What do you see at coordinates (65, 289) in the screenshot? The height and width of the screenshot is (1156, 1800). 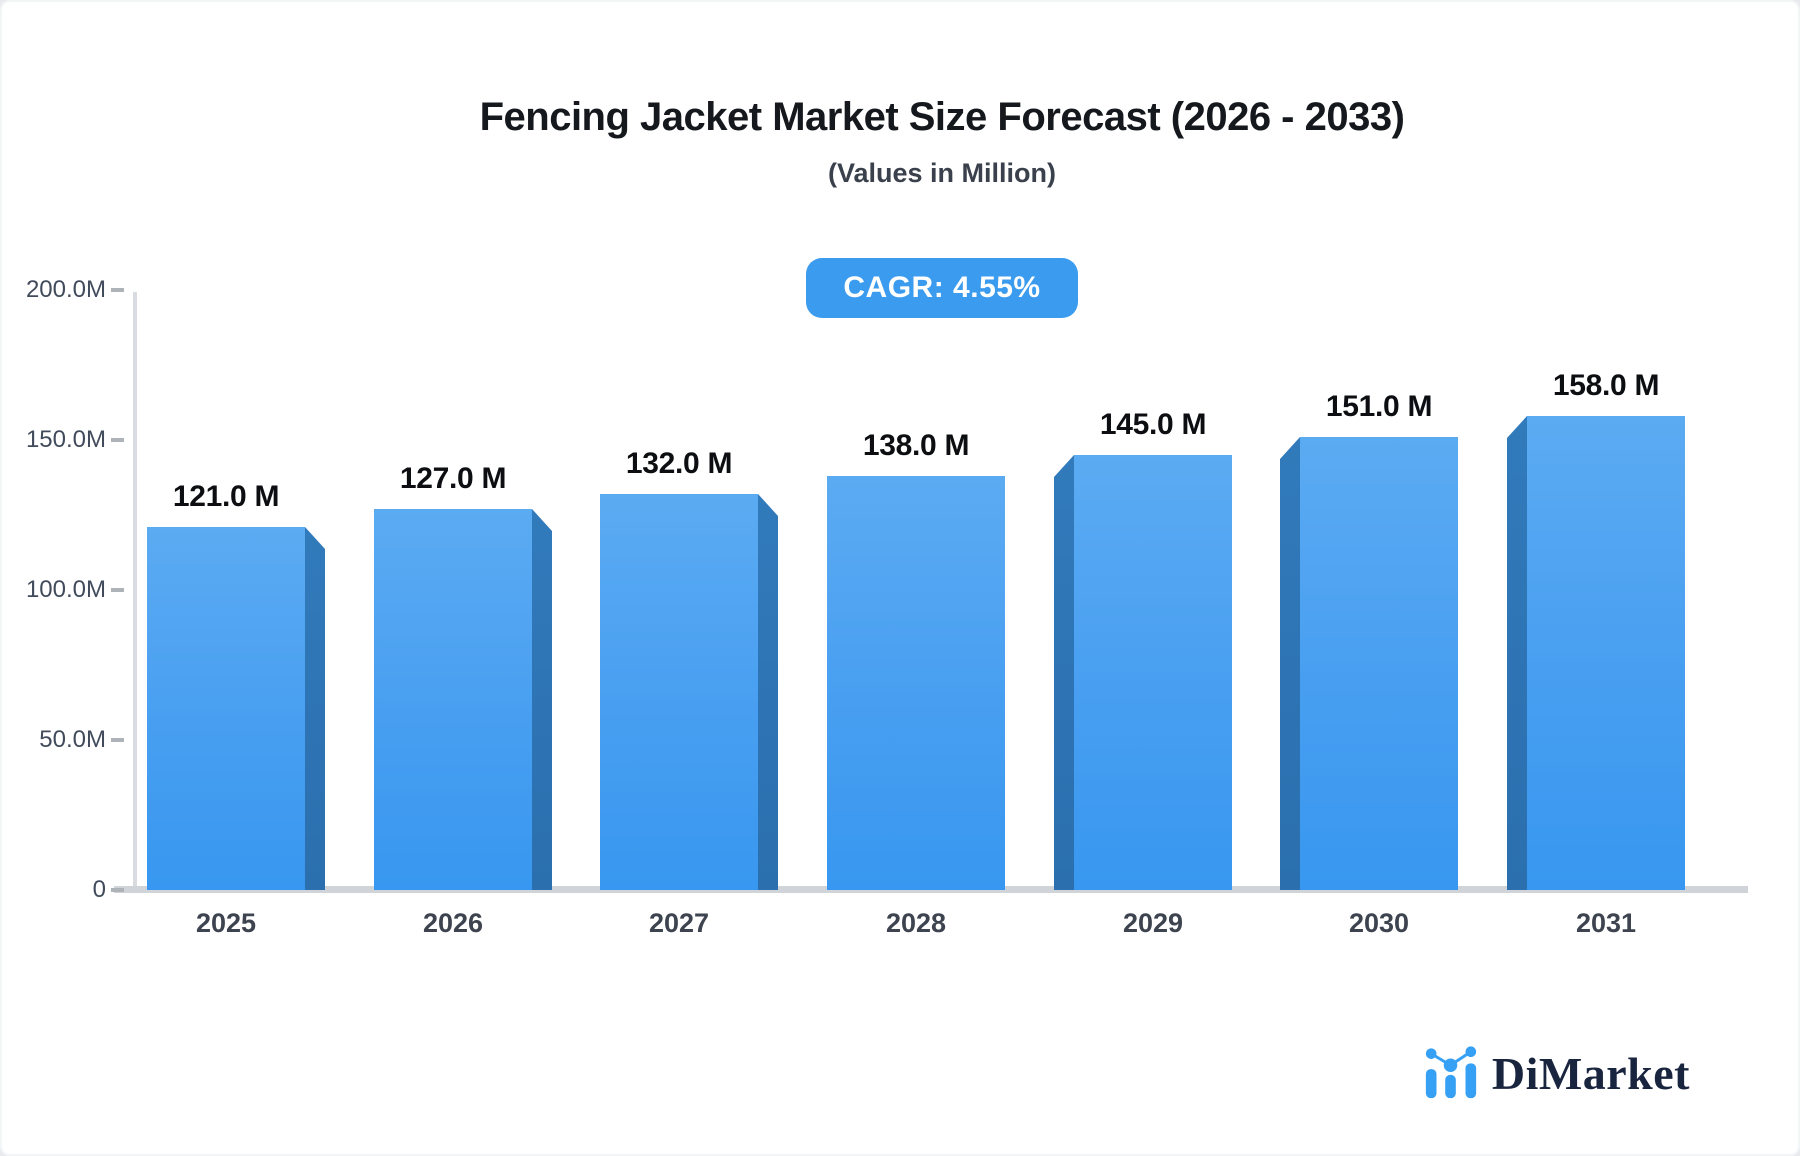 I see `y-axis-label: 200.0M` at bounding box center [65, 289].